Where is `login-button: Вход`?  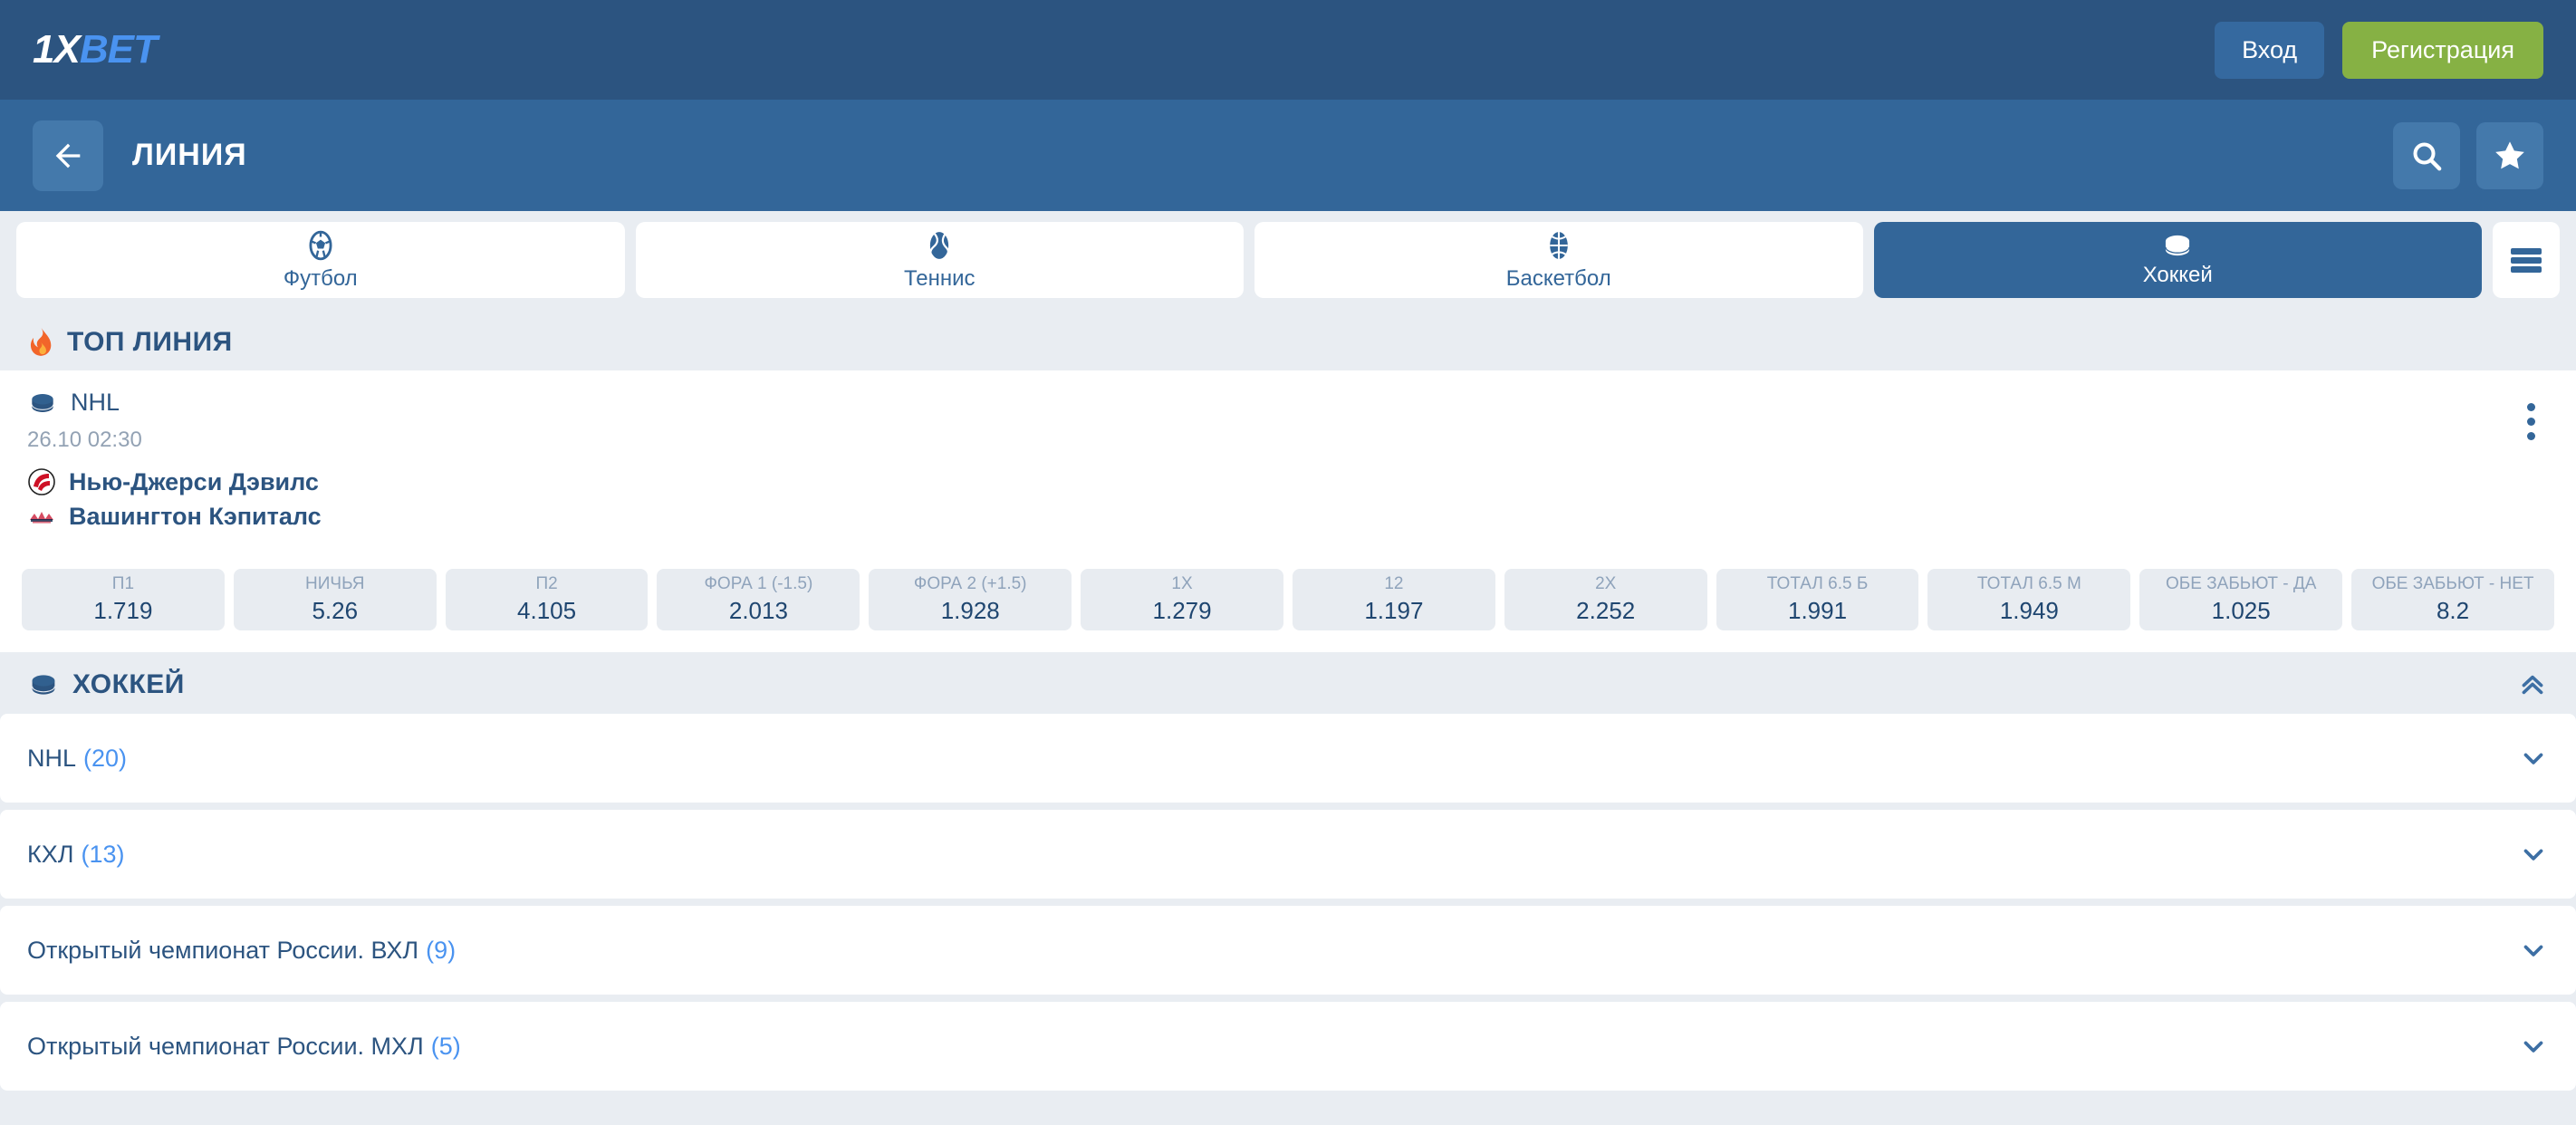
login-button: Вход is located at coordinates (2270, 50).